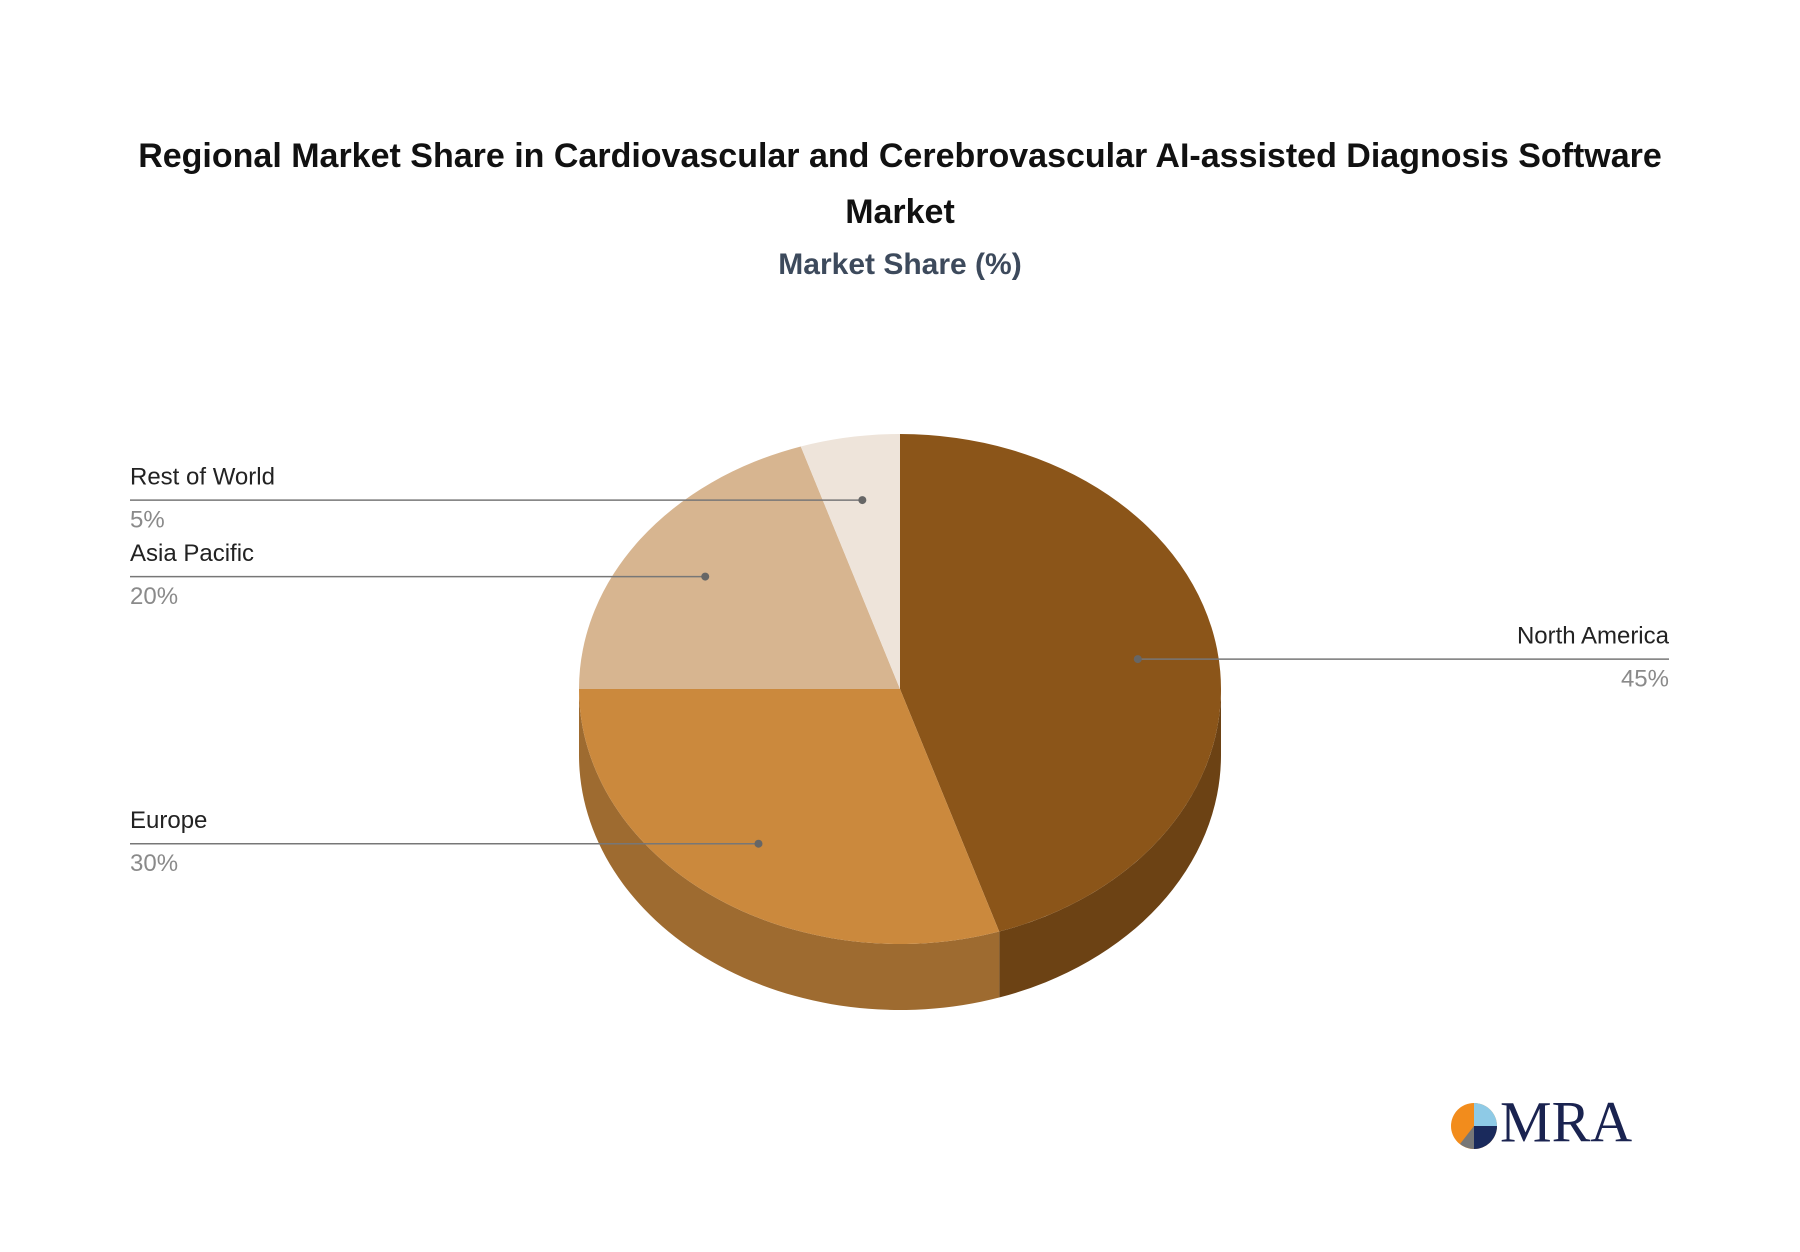 This screenshot has width=1800, height=1252. I want to click on logo-text: MRA, so click(1566, 1121).